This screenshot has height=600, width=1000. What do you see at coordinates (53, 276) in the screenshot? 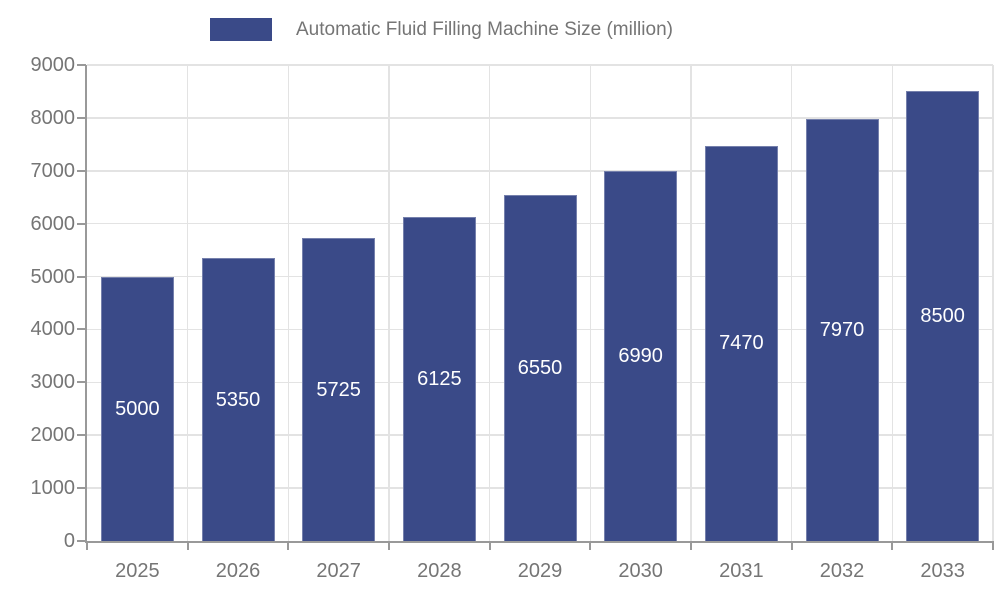
I see `y-tick-label: 5000` at bounding box center [53, 276].